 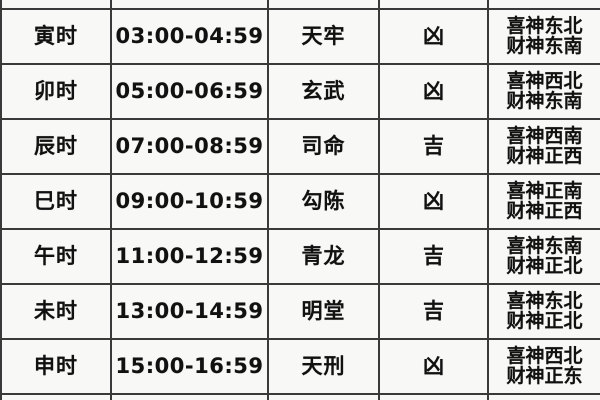 I want to click on cell-hour-branch: 申时, so click(x=56, y=366).